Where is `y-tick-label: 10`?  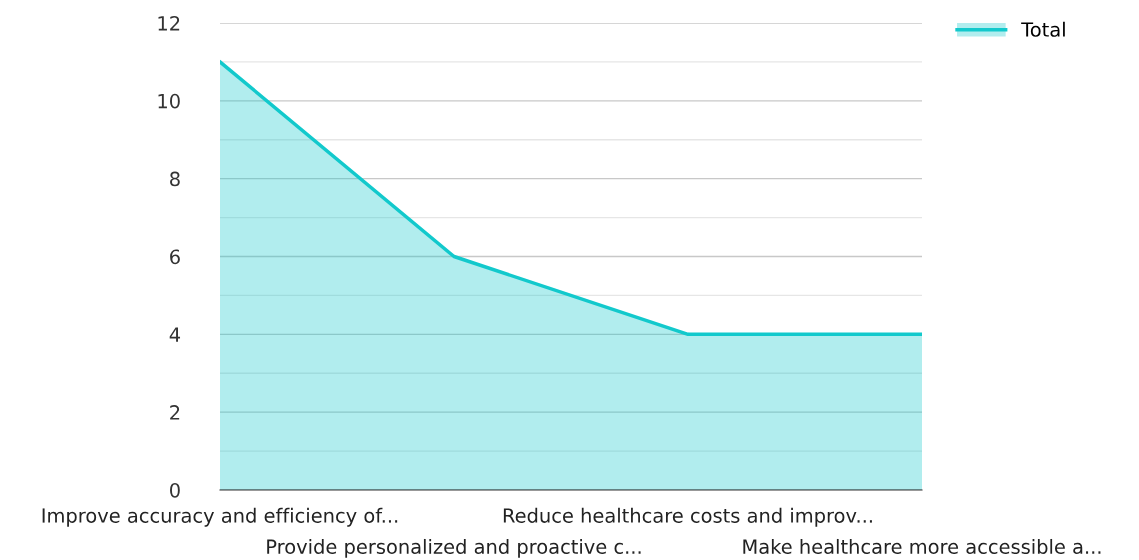
y-tick-label: 10 is located at coordinates (169, 101).